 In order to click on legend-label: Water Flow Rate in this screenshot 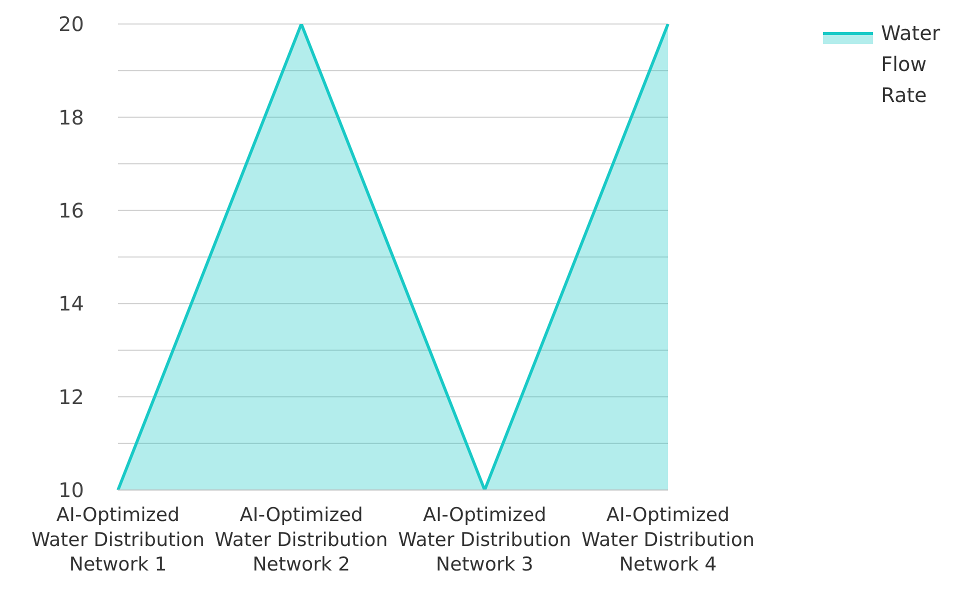, I will do `click(911, 64)`.